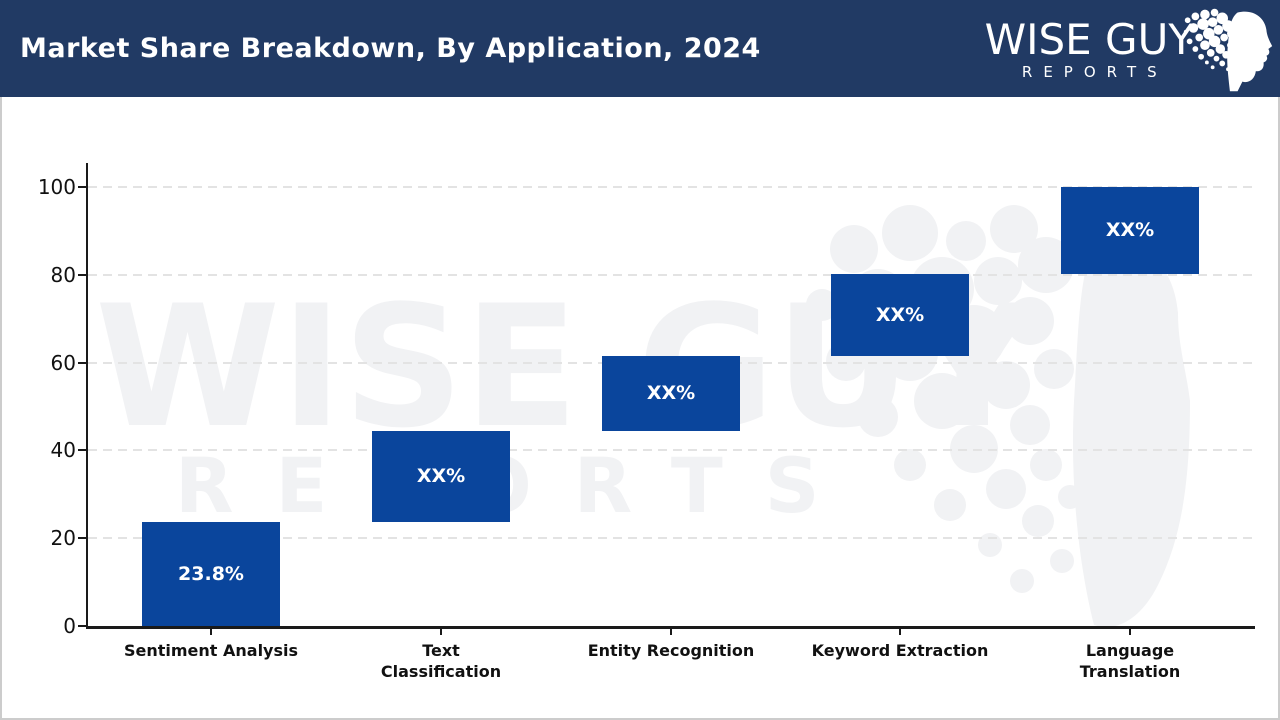 The height and width of the screenshot is (720, 1280). What do you see at coordinates (56, 187) in the screenshot?
I see `y-tick-label: 100` at bounding box center [56, 187].